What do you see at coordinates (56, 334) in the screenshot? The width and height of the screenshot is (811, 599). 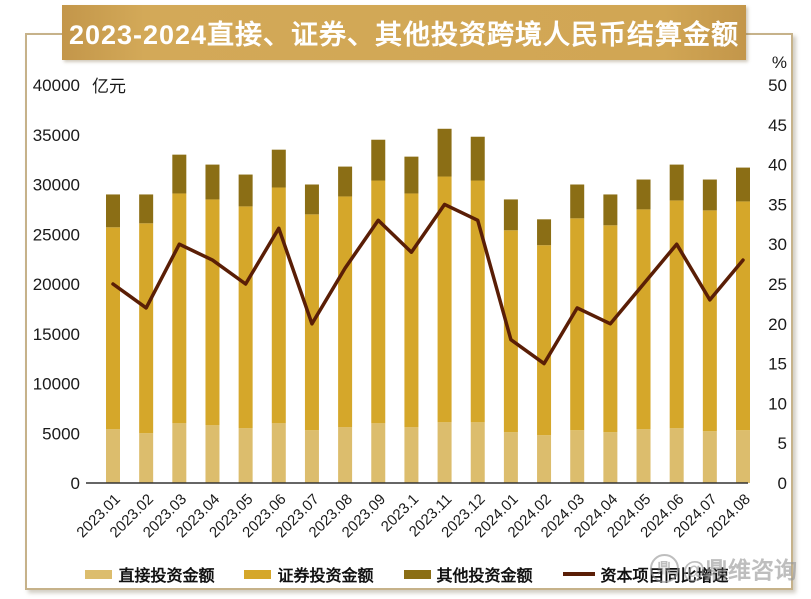 I see `left-axis-tick-label: 15000` at bounding box center [56, 334].